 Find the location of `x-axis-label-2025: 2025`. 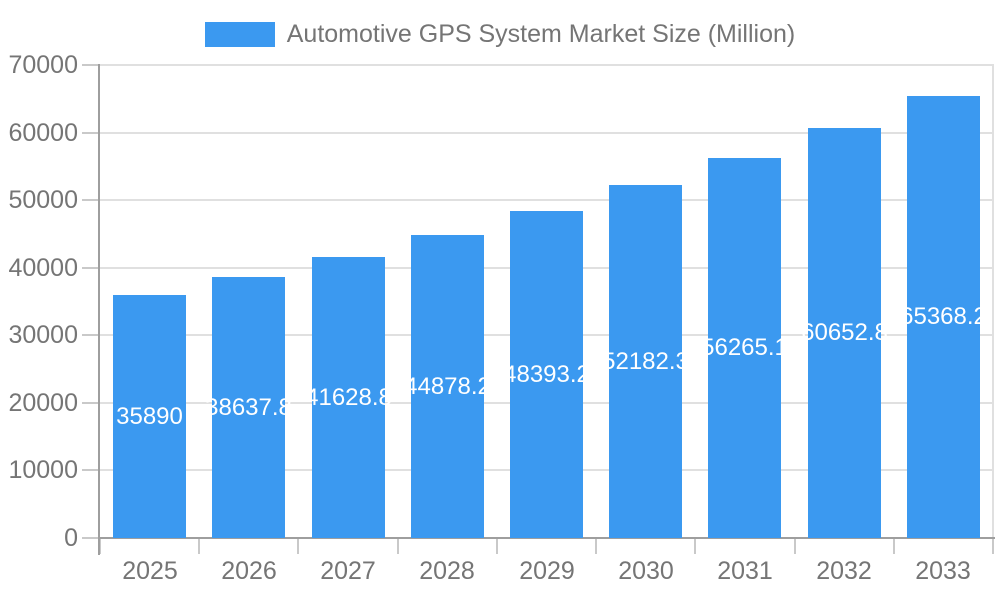

x-axis-label-2025: 2025 is located at coordinates (150, 571).